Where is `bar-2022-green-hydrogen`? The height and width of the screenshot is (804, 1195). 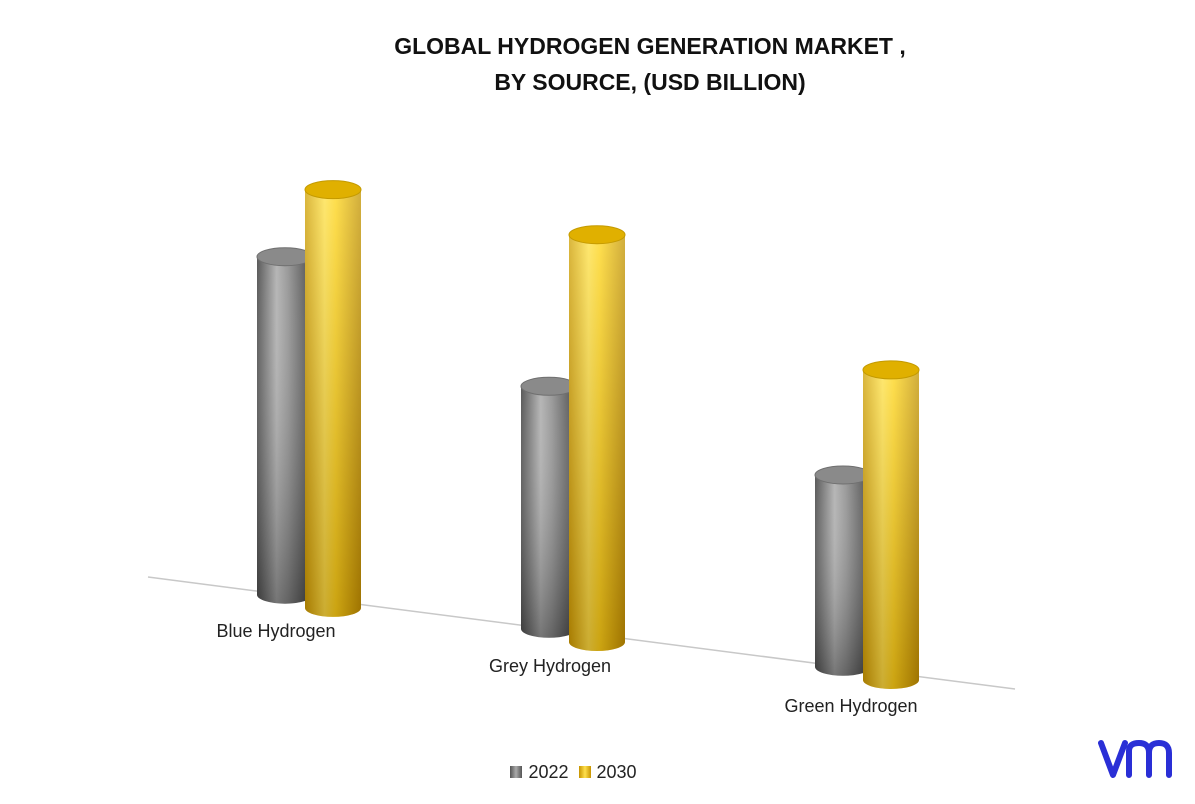
bar-2022-green-hydrogen is located at coordinates (843, 570).